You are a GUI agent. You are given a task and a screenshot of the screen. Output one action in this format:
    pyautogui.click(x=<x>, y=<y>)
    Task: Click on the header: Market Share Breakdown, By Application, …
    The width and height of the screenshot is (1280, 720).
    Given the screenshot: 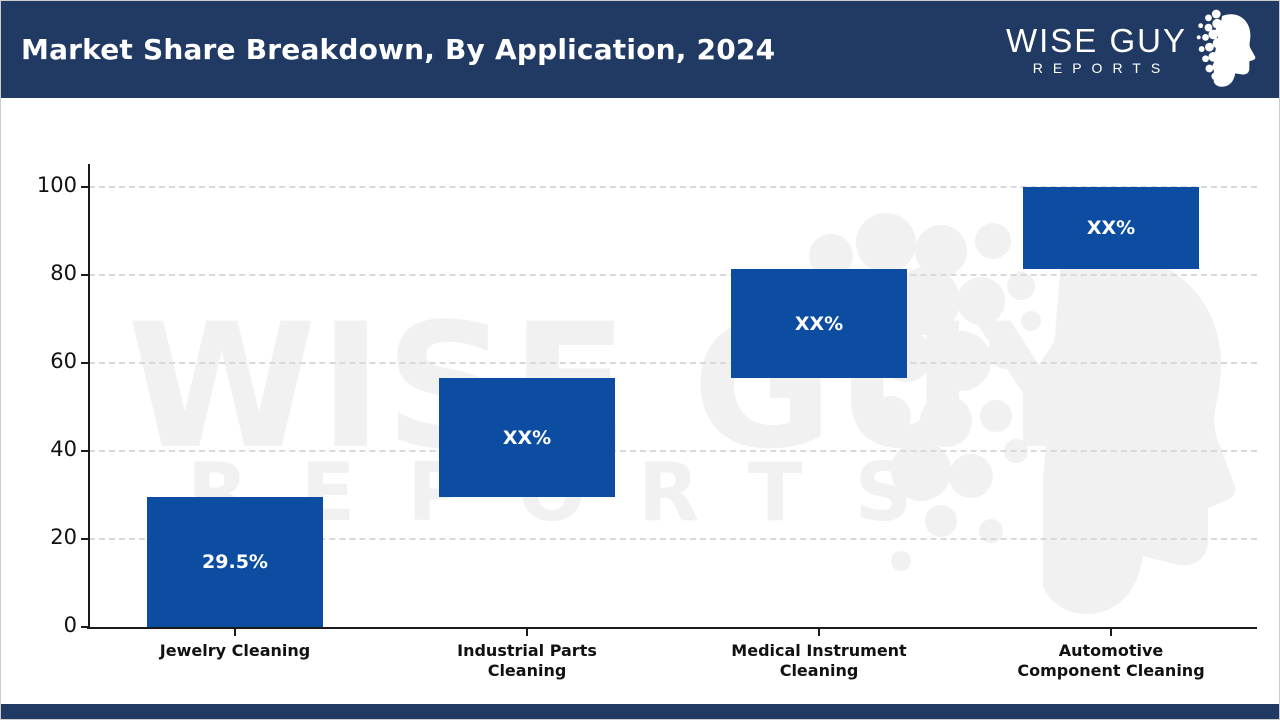 What is the action you would take?
    pyautogui.click(x=640, y=49)
    